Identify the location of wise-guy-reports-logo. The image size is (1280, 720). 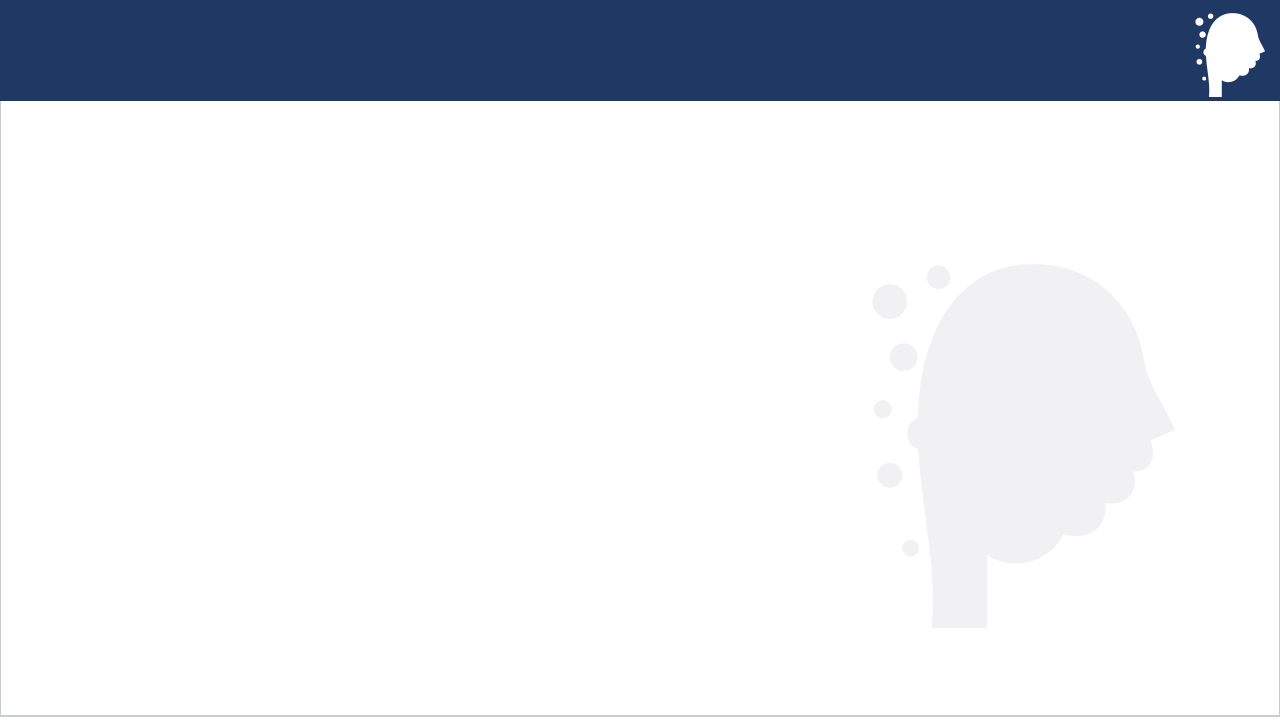
(1143, 51).